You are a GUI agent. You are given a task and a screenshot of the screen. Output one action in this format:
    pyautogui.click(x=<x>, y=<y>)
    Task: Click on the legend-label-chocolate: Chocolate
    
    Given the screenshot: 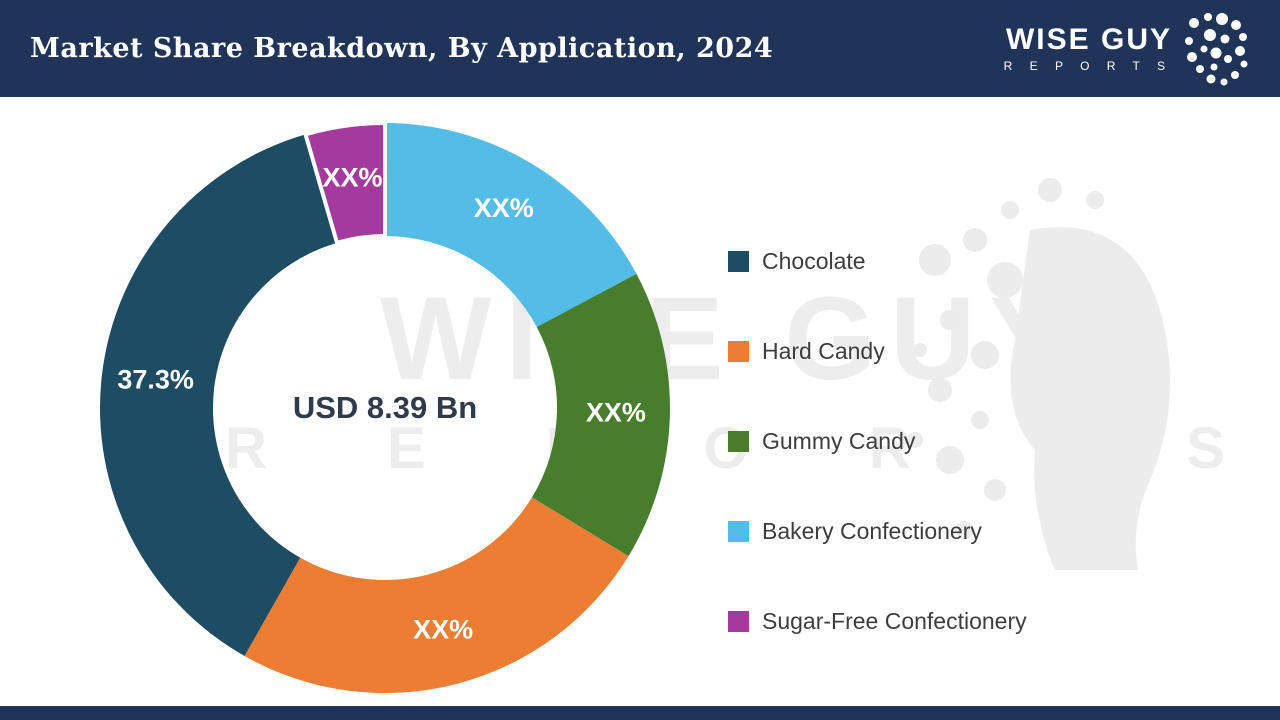 What is the action you would take?
    pyautogui.click(x=814, y=261)
    